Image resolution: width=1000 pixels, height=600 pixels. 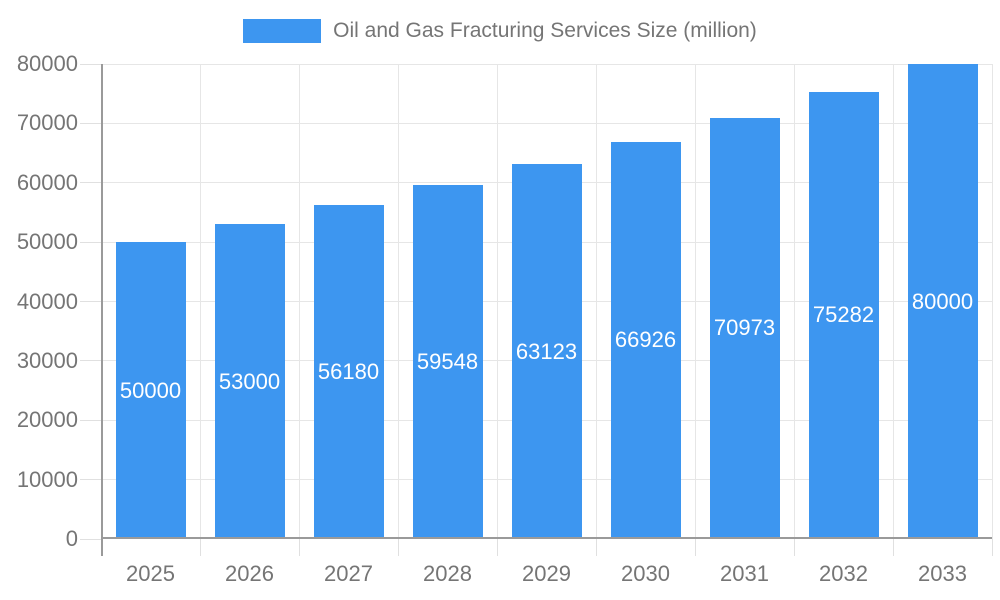 What do you see at coordinates (102, 310) in the screenshot?
I see `y-axis-line` at bounding box center [102, 310].